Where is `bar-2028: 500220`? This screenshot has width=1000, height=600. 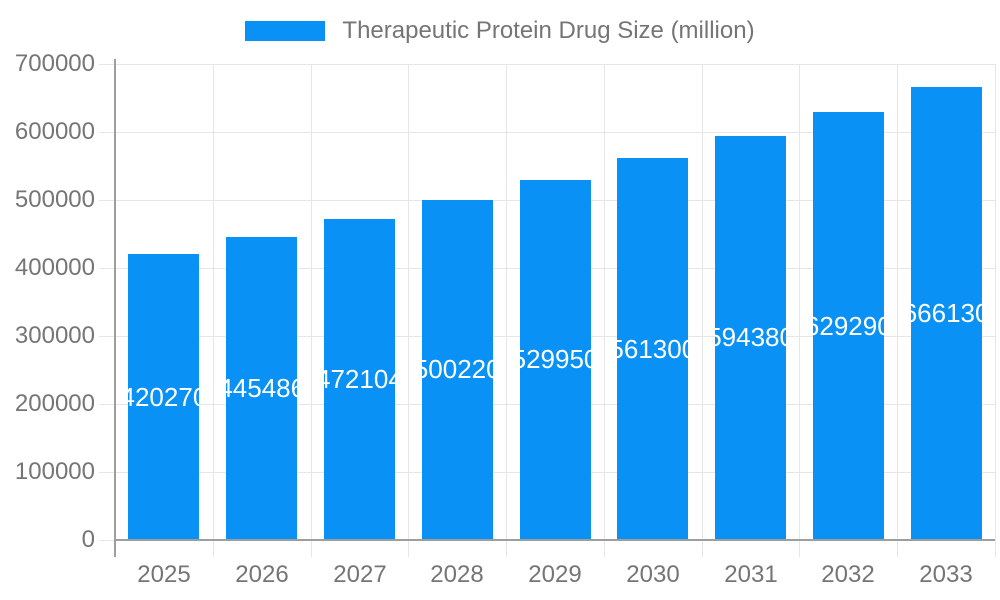
bar-2028: 500220 is located at coordinates (457, 369).